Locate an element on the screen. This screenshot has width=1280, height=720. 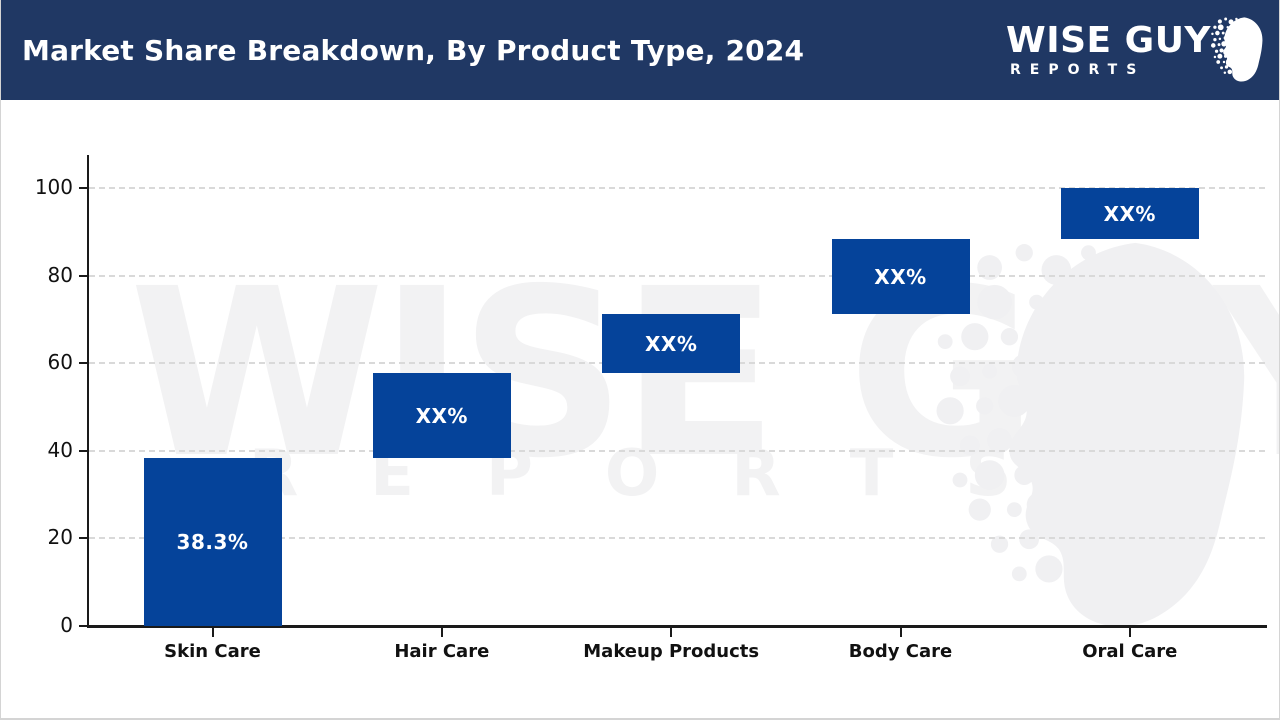
logo: WISE GUY REPORTS is located at coordinates (1136, 50).